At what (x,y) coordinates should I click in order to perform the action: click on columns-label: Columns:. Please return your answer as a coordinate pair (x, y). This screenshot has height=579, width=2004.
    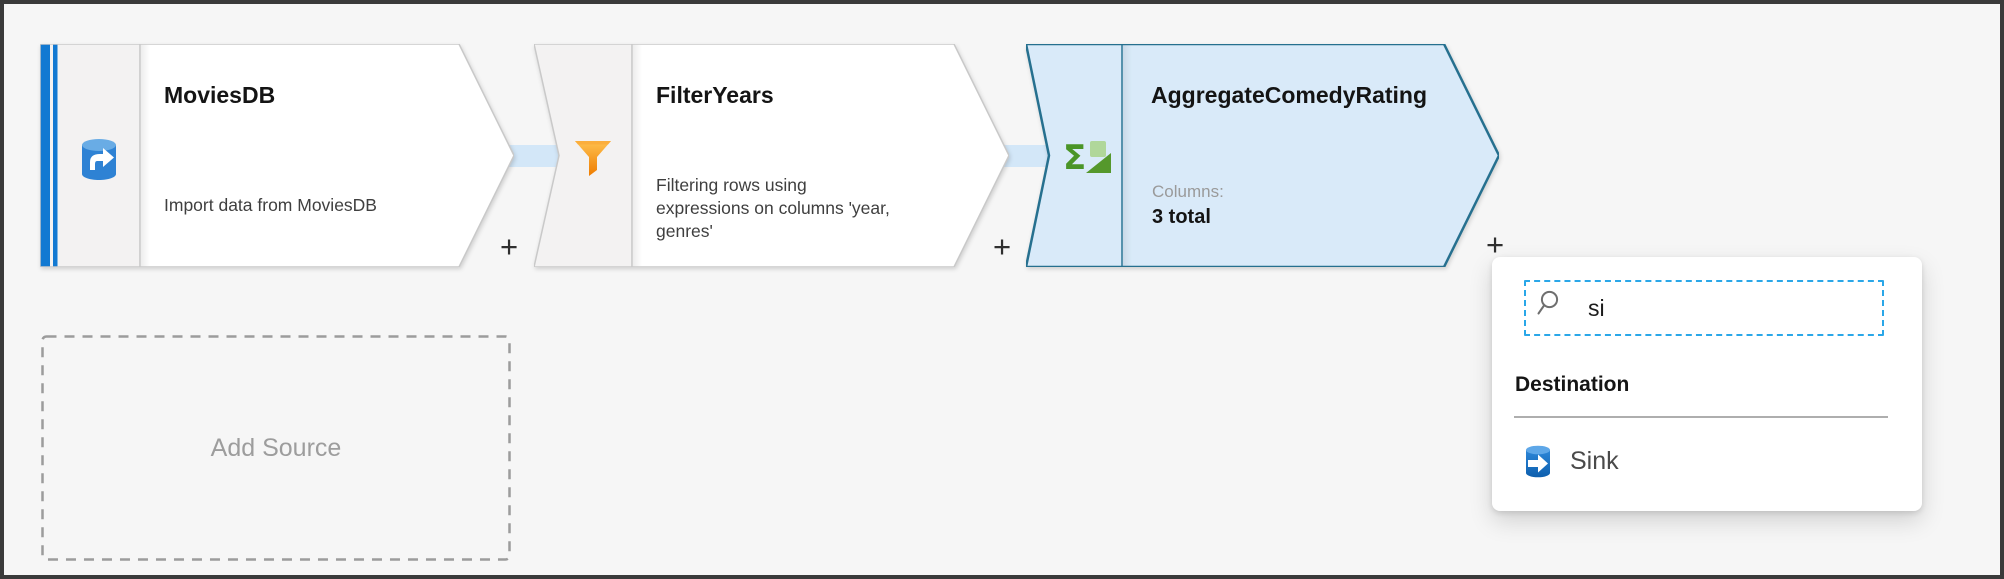
    Looking at the image, I should click on (1188, 191).